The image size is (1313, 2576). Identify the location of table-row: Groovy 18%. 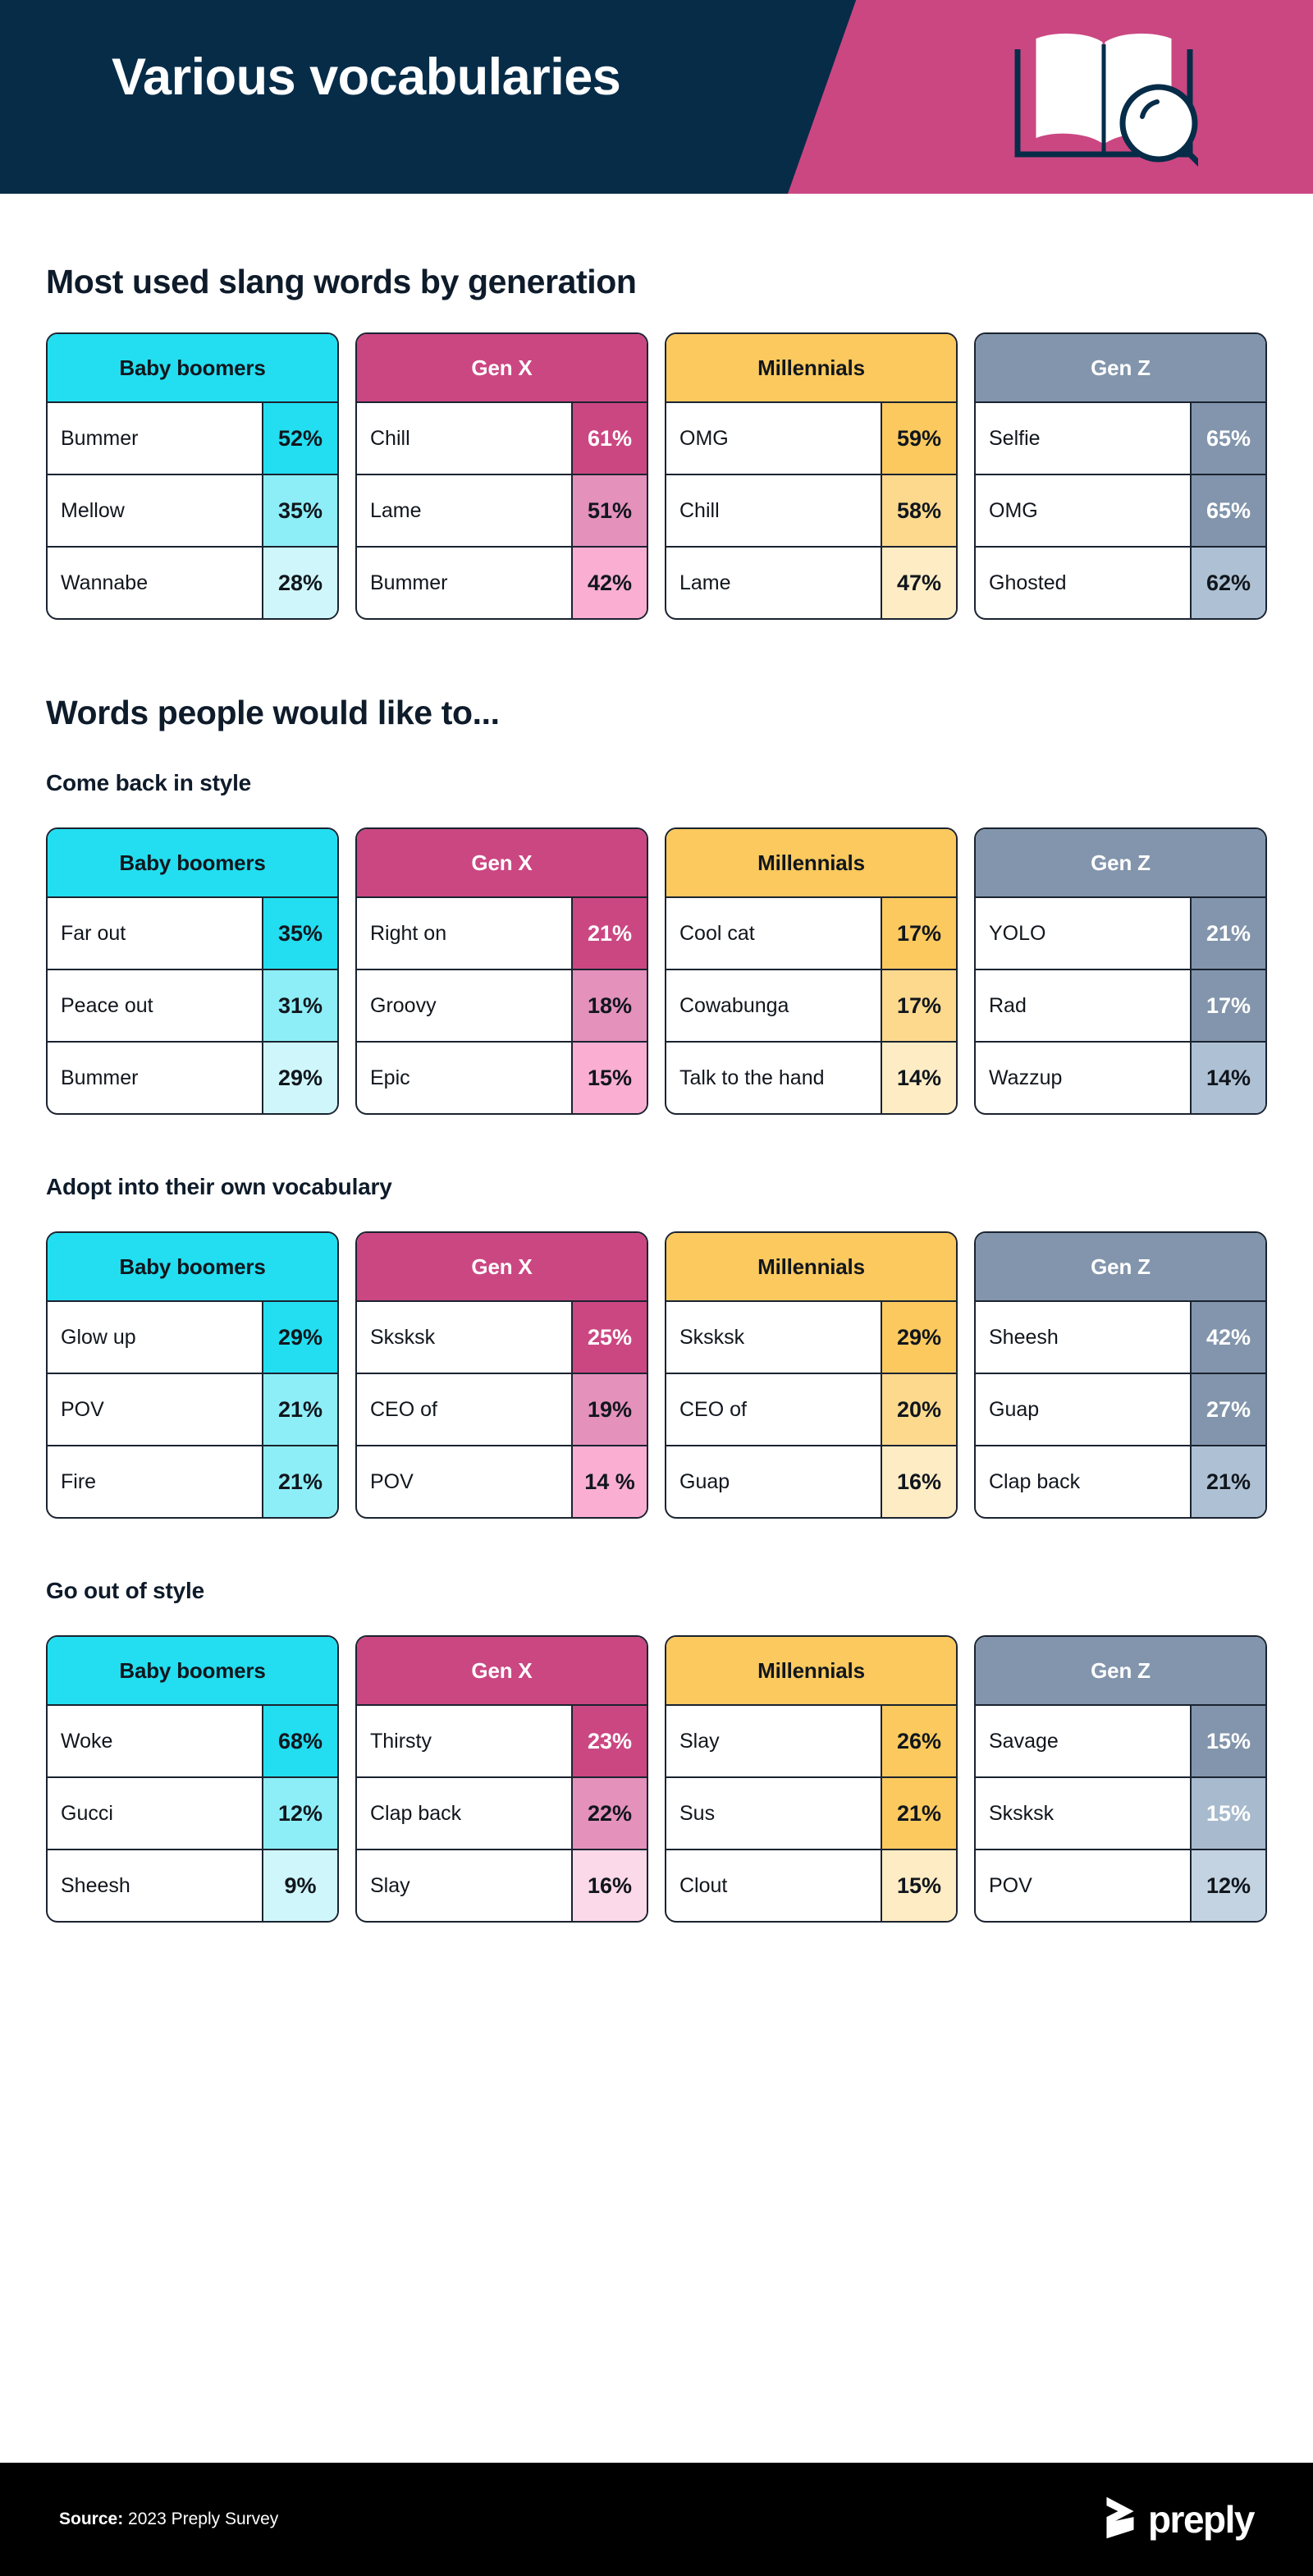
(502, 1005).